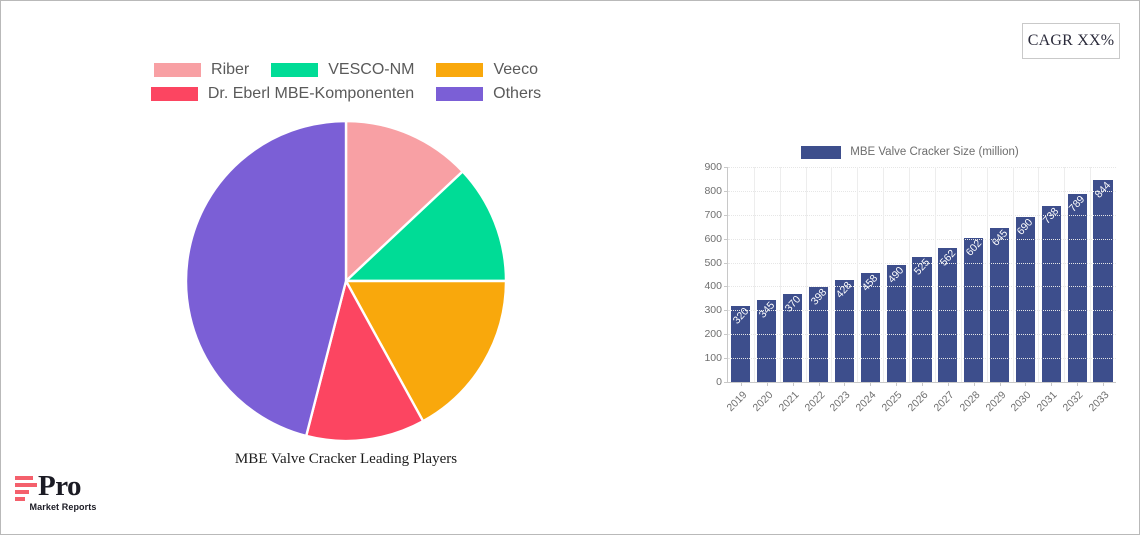  I want to click on bar: 525, so click(922, 319).